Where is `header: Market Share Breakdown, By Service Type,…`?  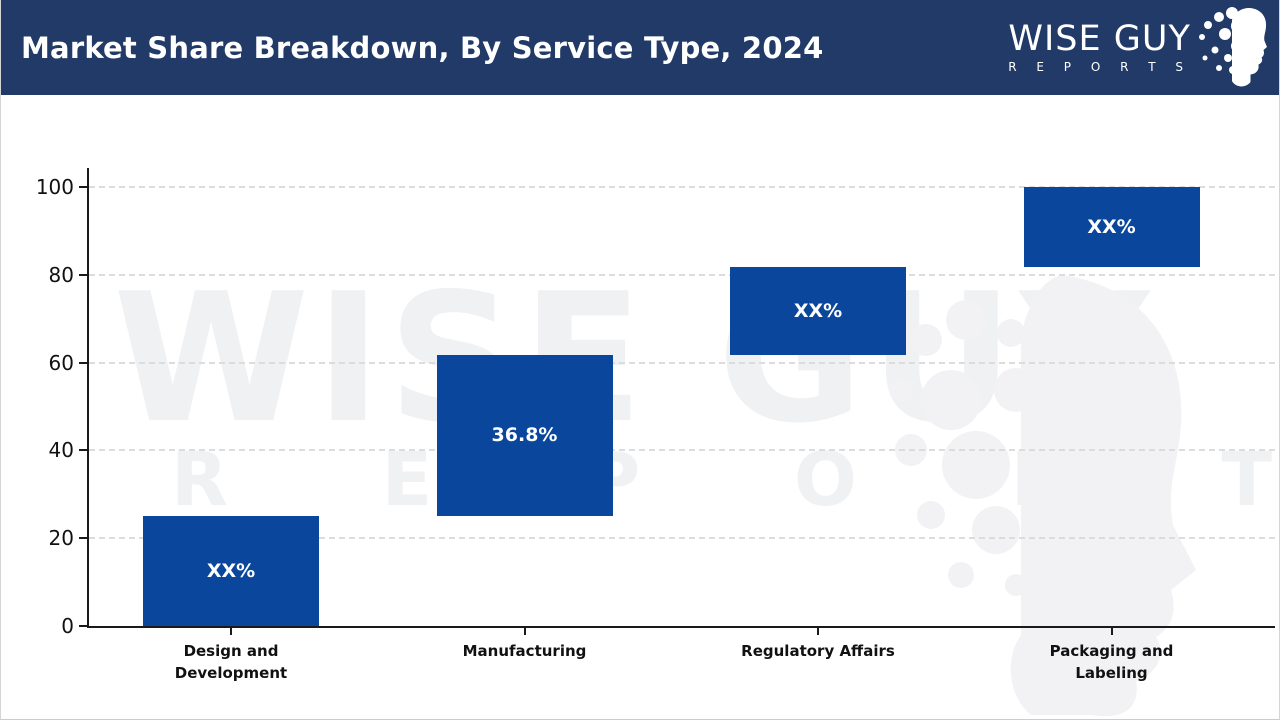
header: Market Share Breakdown, By Service Type,… is located at coordinates (640, 47).